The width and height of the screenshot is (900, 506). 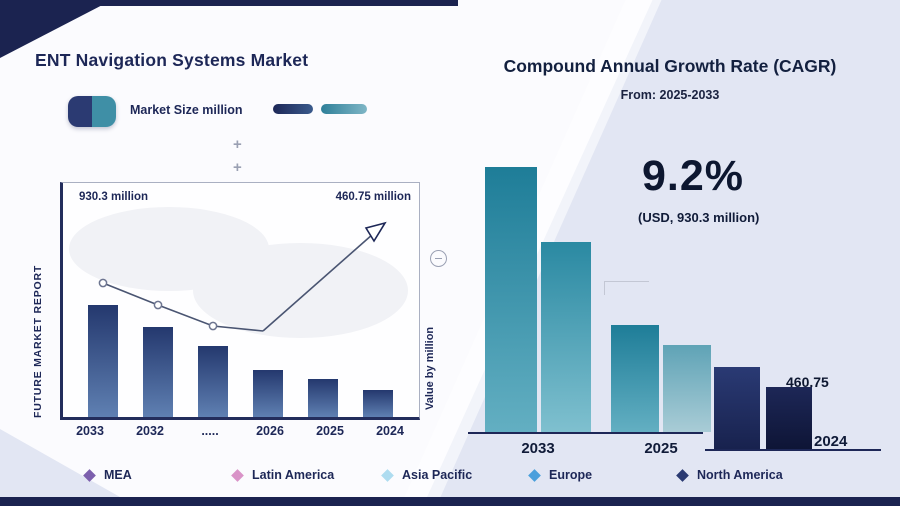 I want to click on group-label-2033: 2033, so click(x=538, y=448).